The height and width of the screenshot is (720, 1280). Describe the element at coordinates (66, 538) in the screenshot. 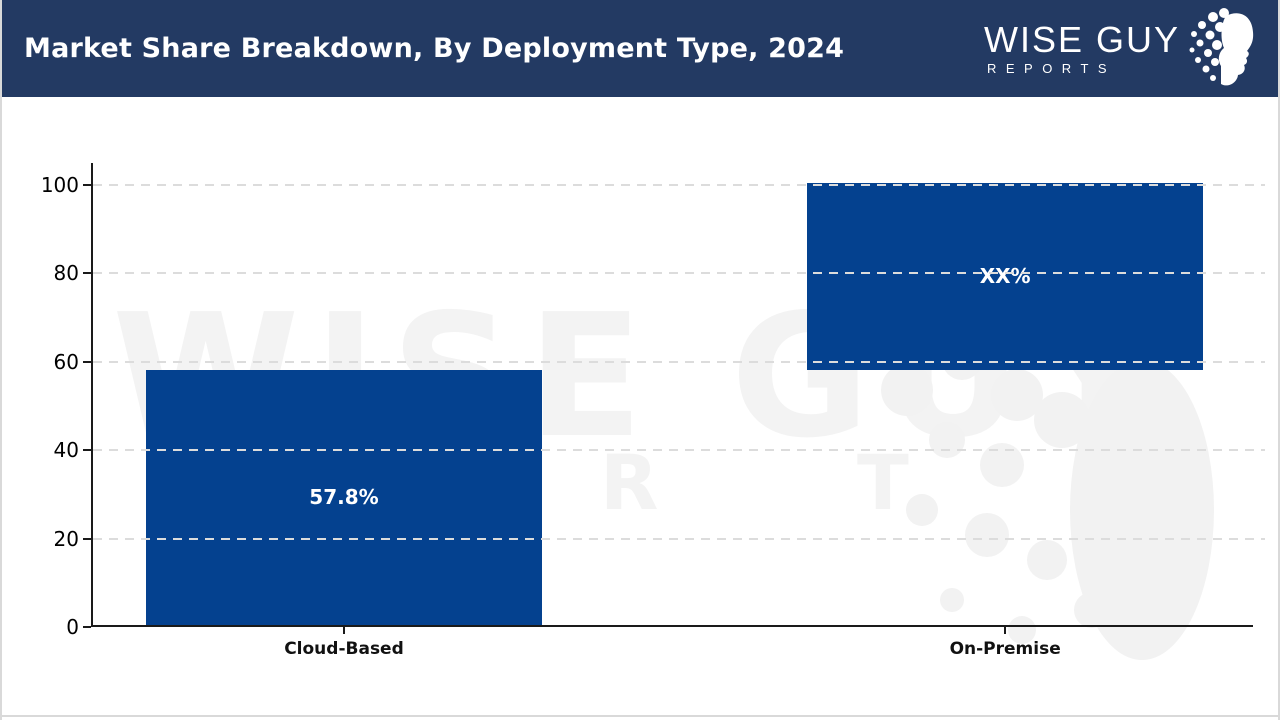

I see `y-axis-tick-label: 20` at that location.